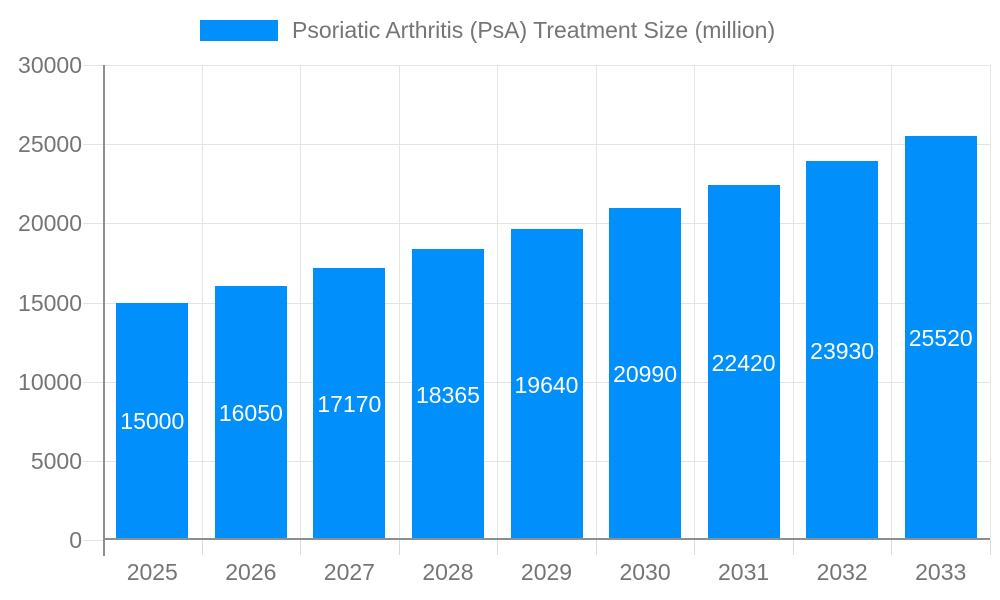 This screenshot has height=600, width=1000. I want to click on x-axis-label: 2025, so click(152, 572).